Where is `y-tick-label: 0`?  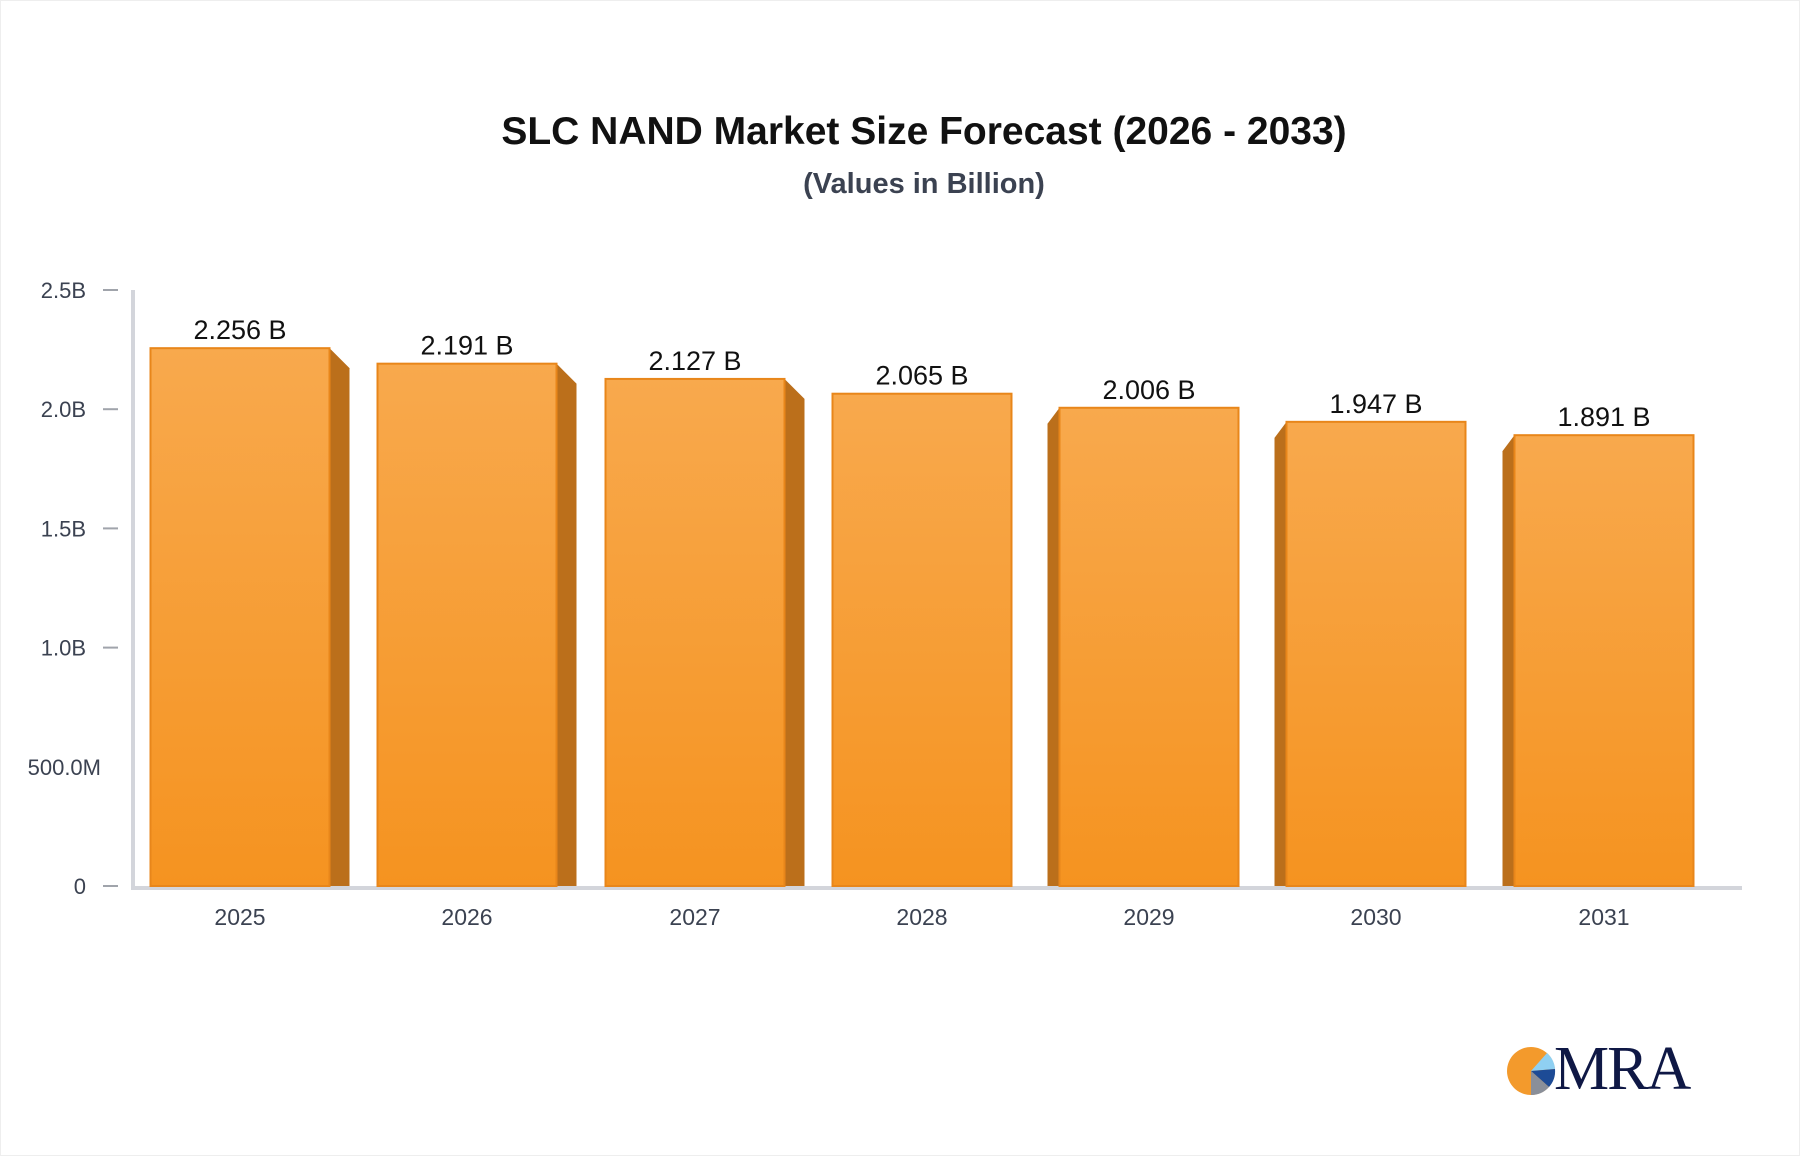 y-tick-label: 0 is located at coordinates (80, 886).